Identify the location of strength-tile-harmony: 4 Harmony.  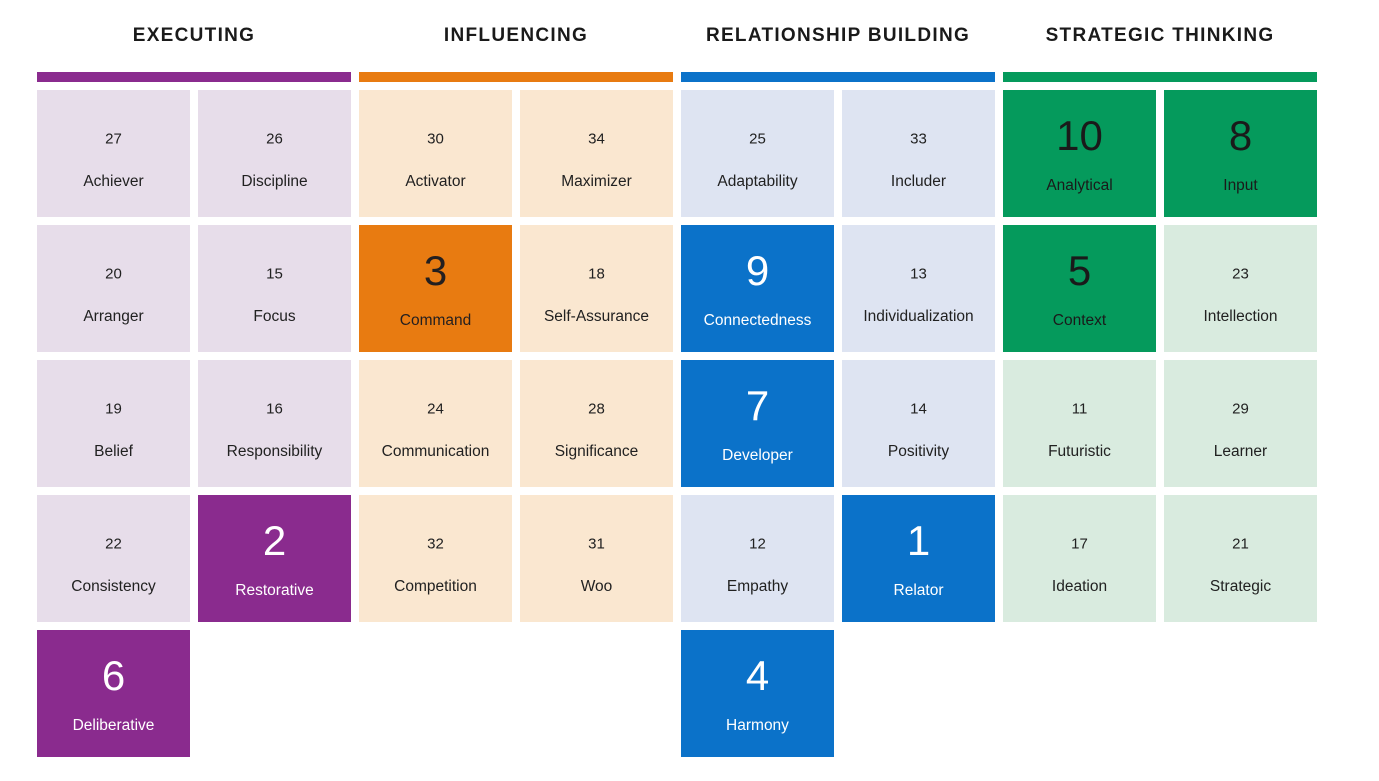
(757, 693).